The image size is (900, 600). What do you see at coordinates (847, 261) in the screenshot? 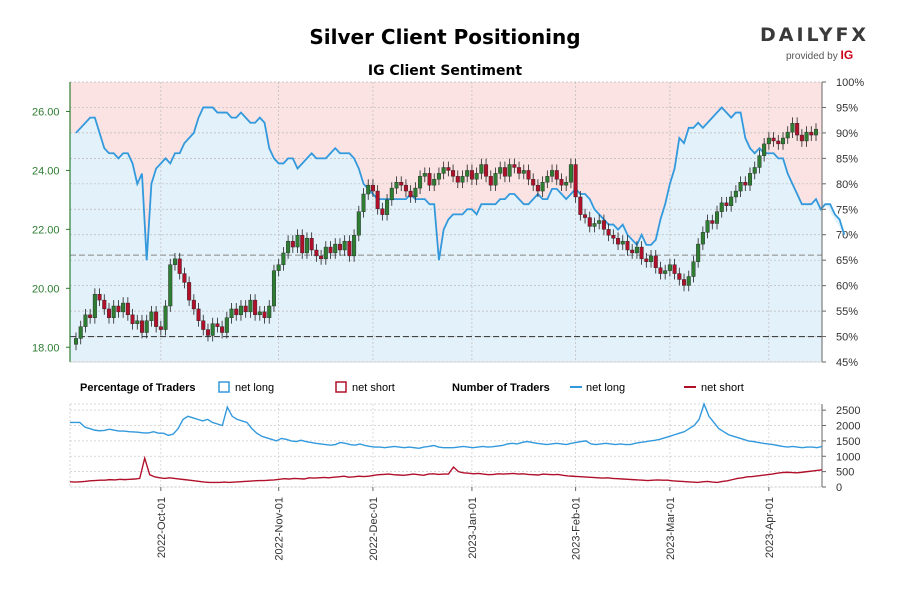
I see `pct-tick-label: 65%` at bounding box center [847, 261].